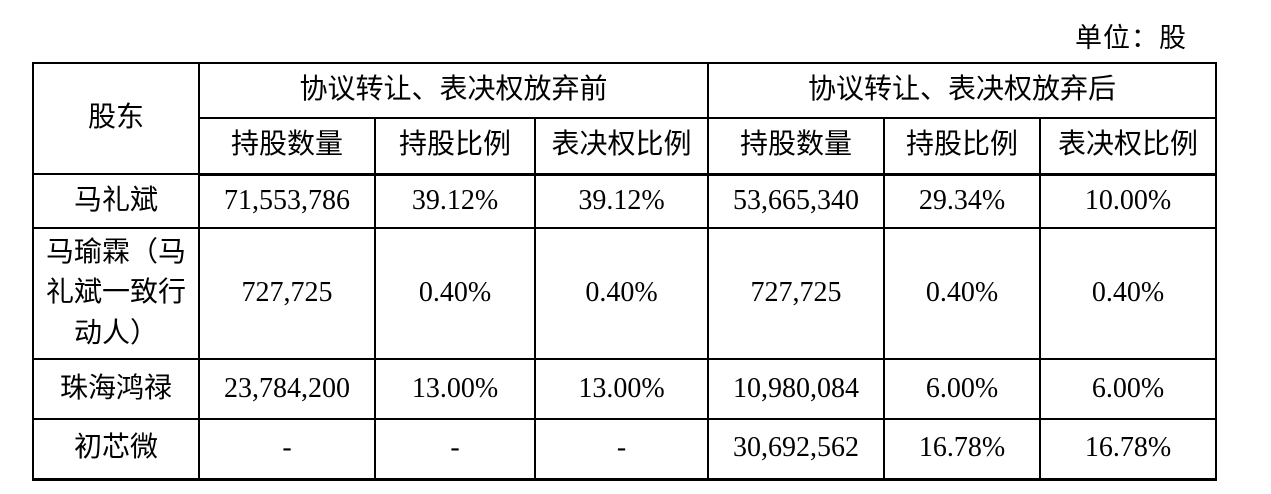 This screenshot has width=1271, height=494. Describe the element at coordinates (621, 293) in the screenshot. I see `cell-before-voting-ratio: 0.40%` at that location.